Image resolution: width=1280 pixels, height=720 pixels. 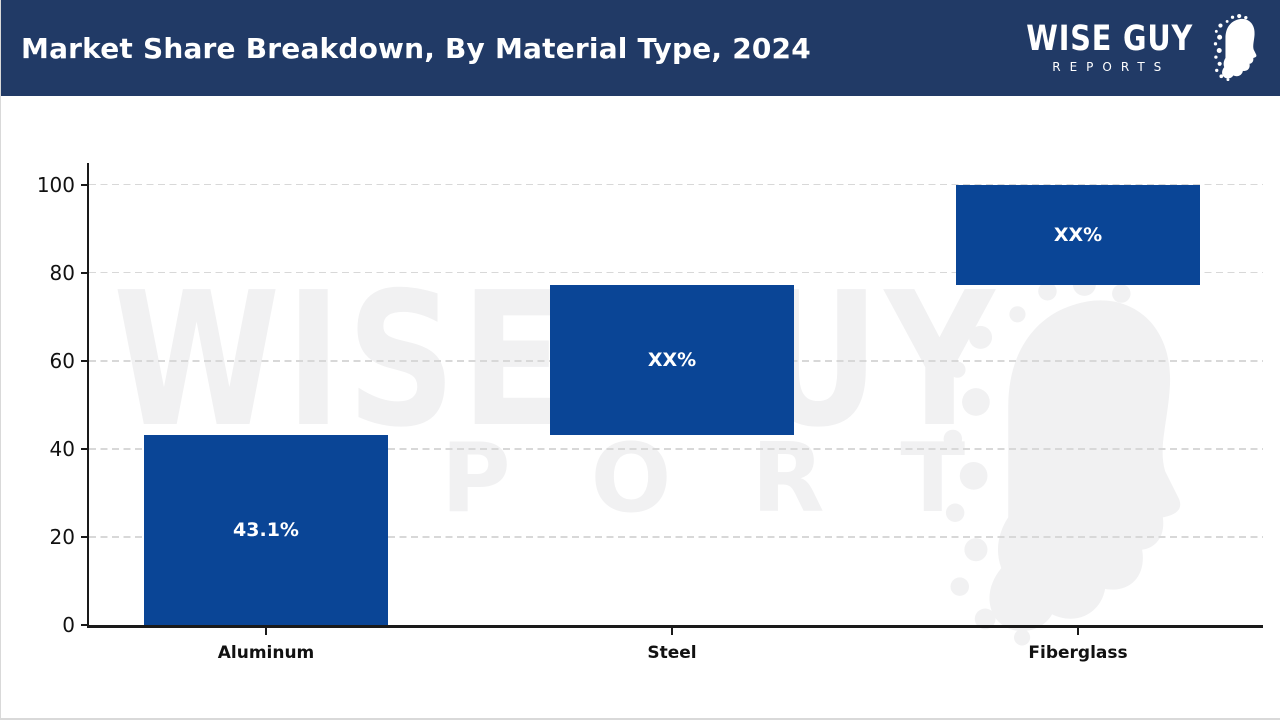 What do you see at coordinates (62, 360) in the screenshot?
I see `y-tick-label-60: 60` at bounding box center [62, 360].